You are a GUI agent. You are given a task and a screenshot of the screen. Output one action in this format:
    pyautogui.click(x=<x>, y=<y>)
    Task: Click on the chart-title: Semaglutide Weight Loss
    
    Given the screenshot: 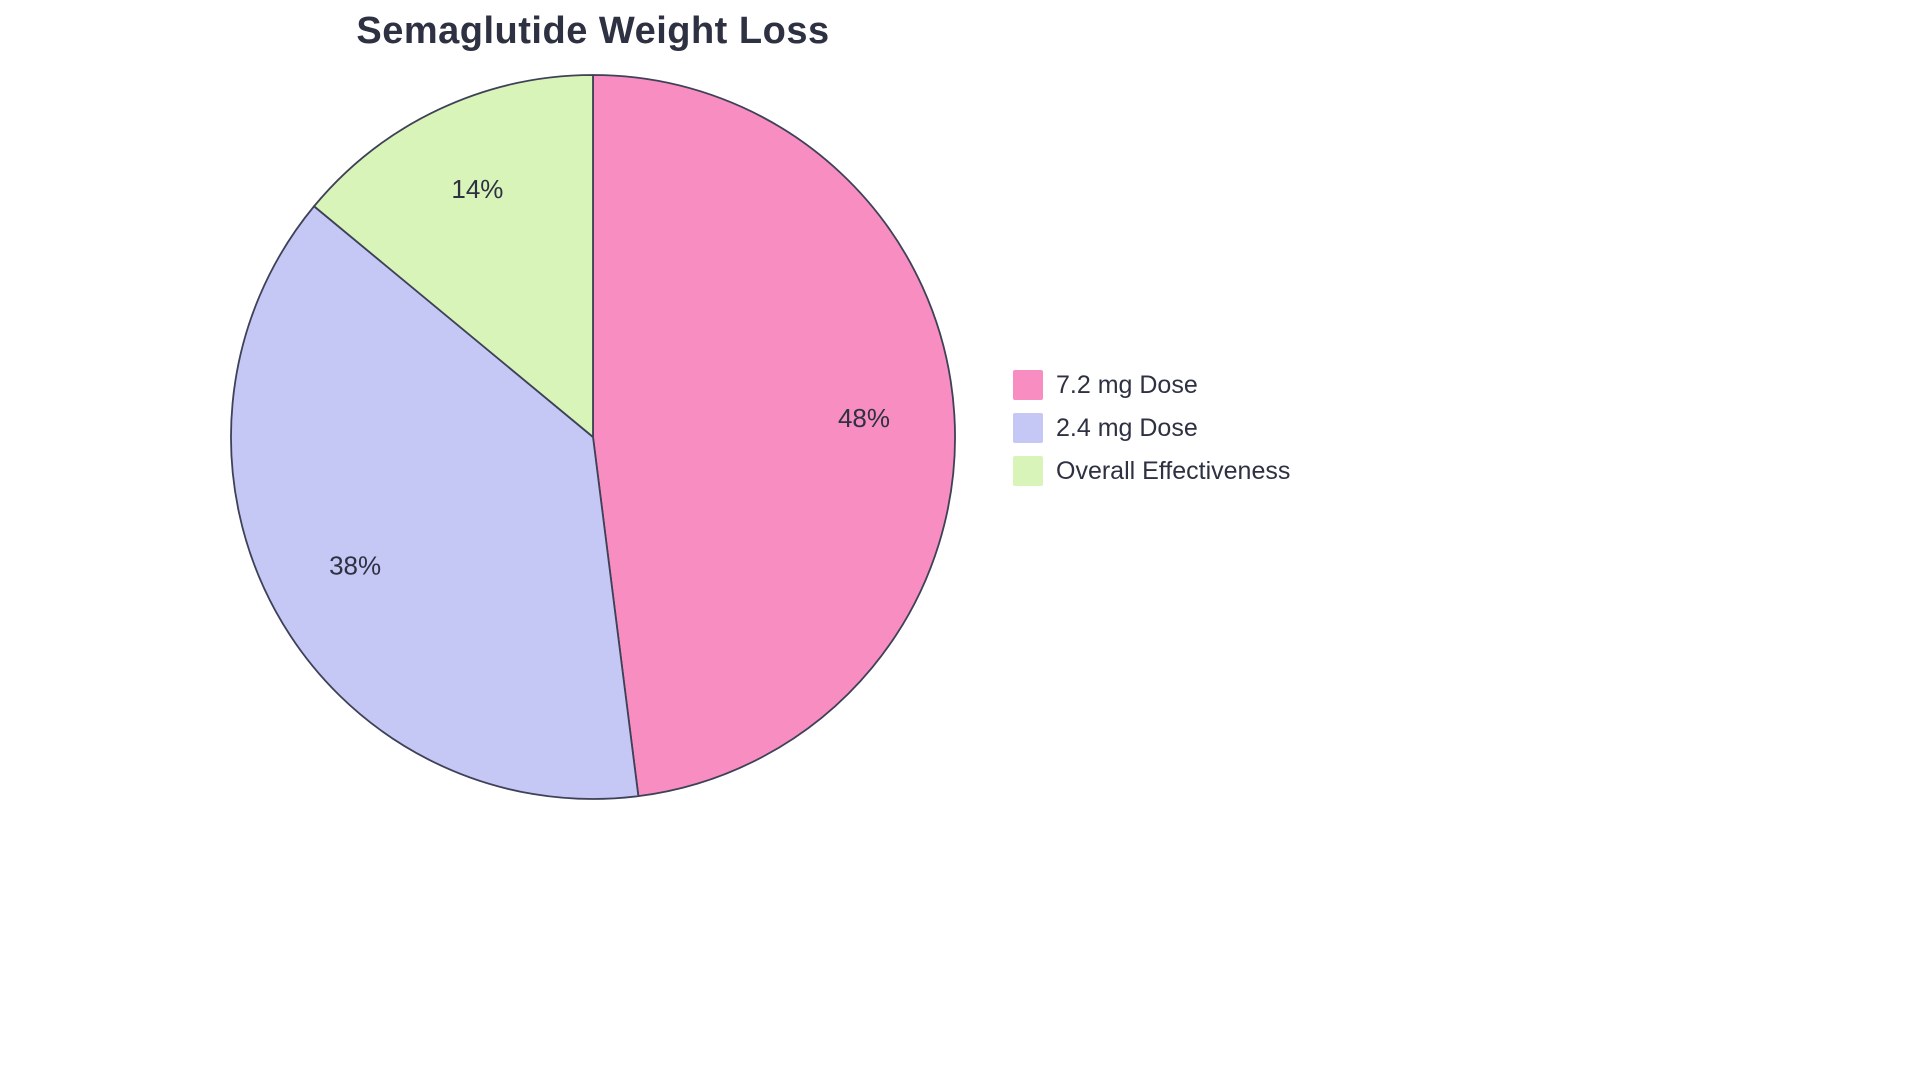 What is the action you would take?
    pyautogui.click(x=593, y=31)
    